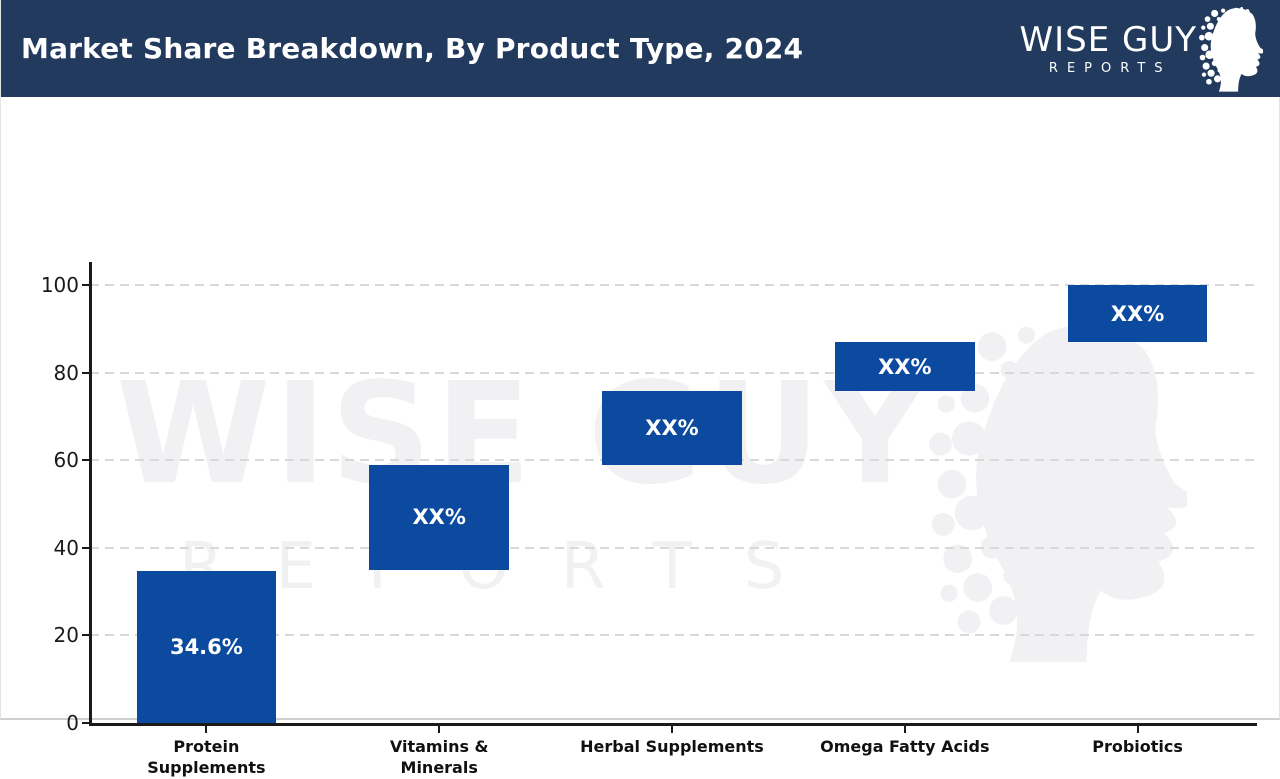  I want to click on bar-omega-fatty-acids: XX%, so click(904, 367).